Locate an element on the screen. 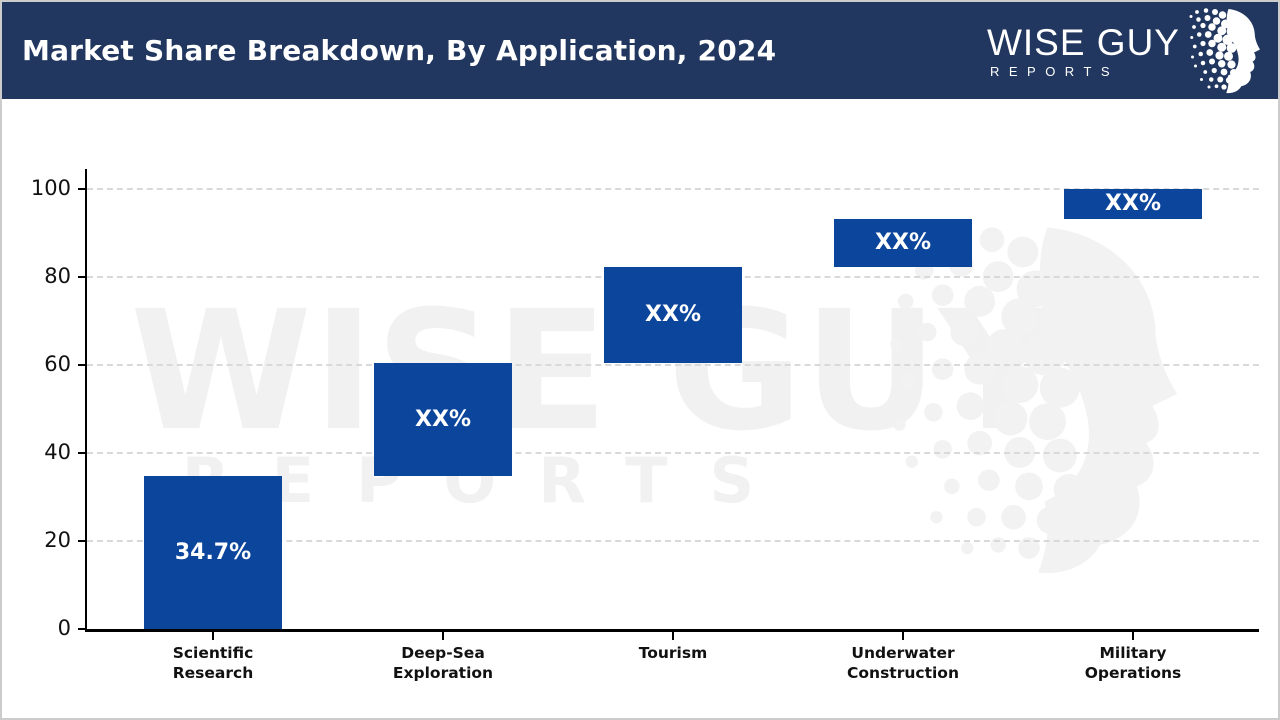  bar-deep-sea-exploration: XX% is located at coordinates (443, 419).